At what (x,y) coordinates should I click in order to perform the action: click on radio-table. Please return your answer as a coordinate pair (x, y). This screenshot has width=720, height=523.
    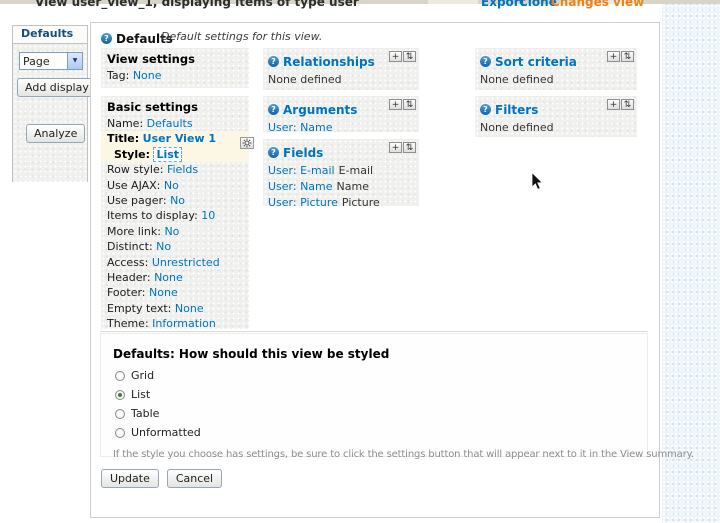
    Looking at the image, I should click on (120, 413).